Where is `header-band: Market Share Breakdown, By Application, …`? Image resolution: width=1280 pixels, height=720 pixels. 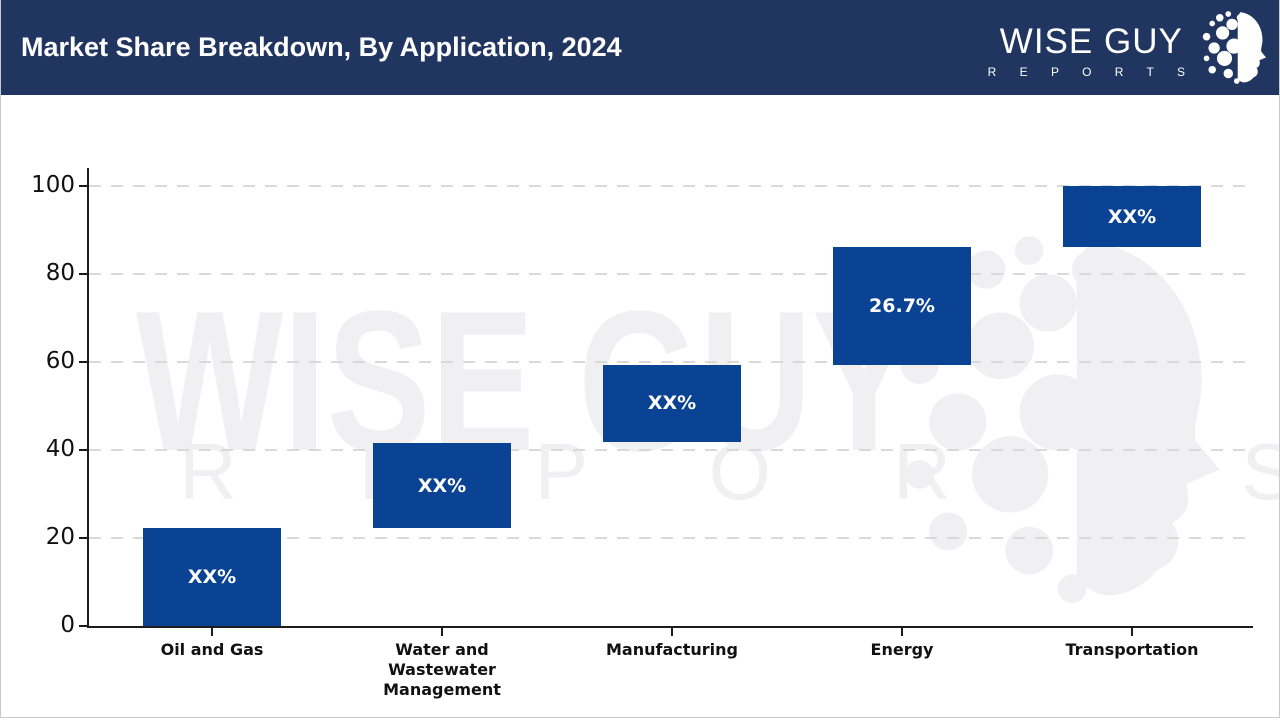
header-band: Market Share Breakdown, By Application, … is located at coordinates (640, 47).